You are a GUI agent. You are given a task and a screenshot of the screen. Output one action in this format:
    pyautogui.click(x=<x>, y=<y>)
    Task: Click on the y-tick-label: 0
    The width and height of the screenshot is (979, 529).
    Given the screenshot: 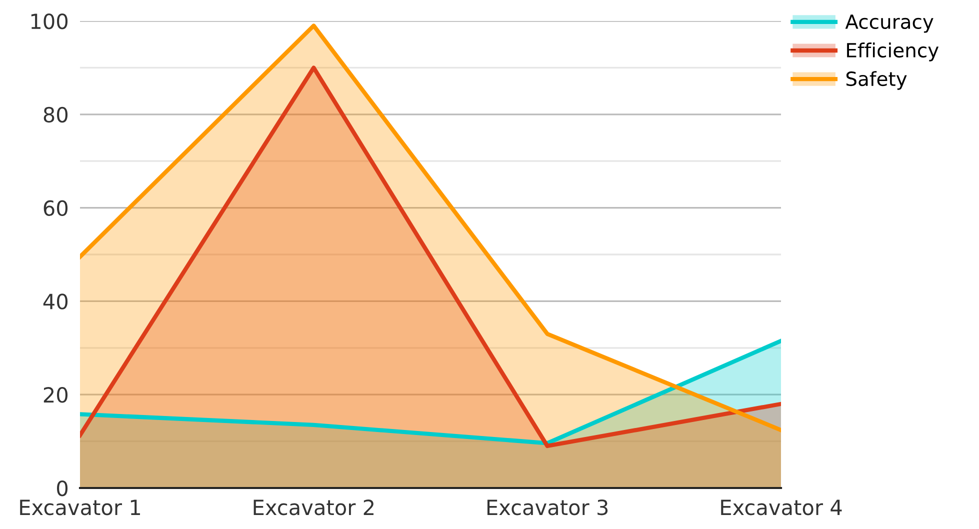 What is the action you would take?
    pyautogui.click(x=62, y=488)
    